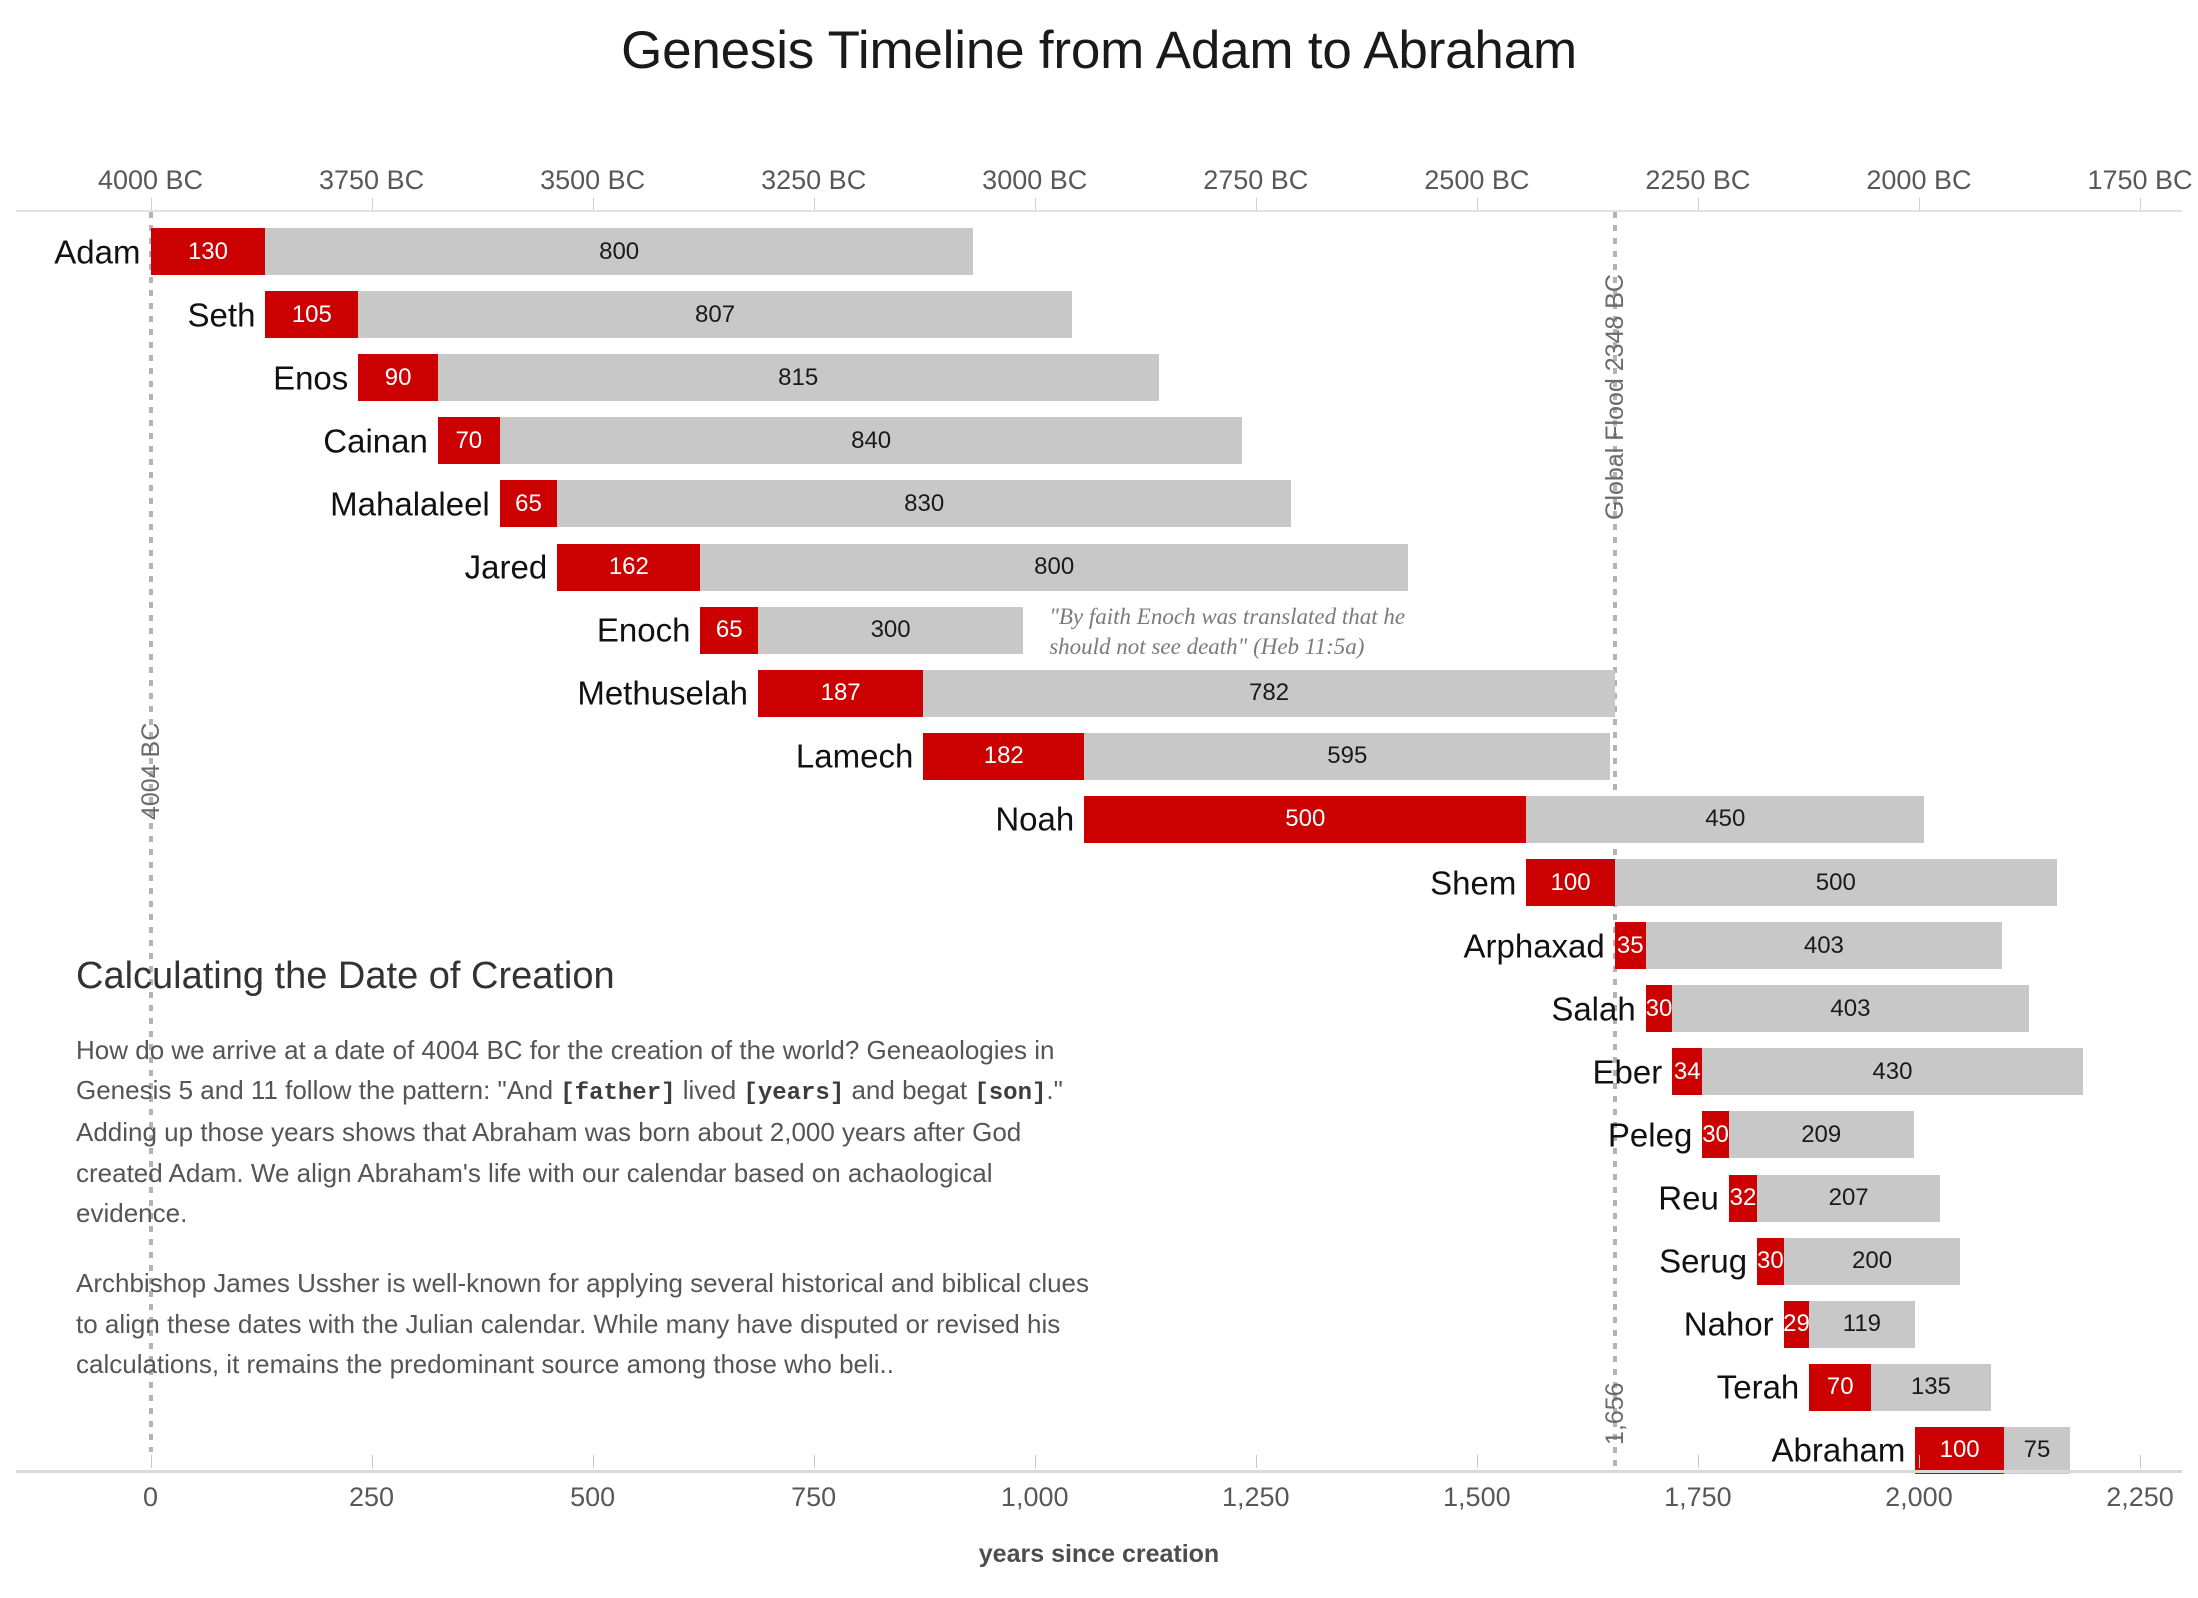 The height and width of the screenshot is (1598, 2198). What do you see at coordinates (1725, 819) in the screenshot?
I see `bar-segment-after-son: 450` at bounding box center [1725, 819].